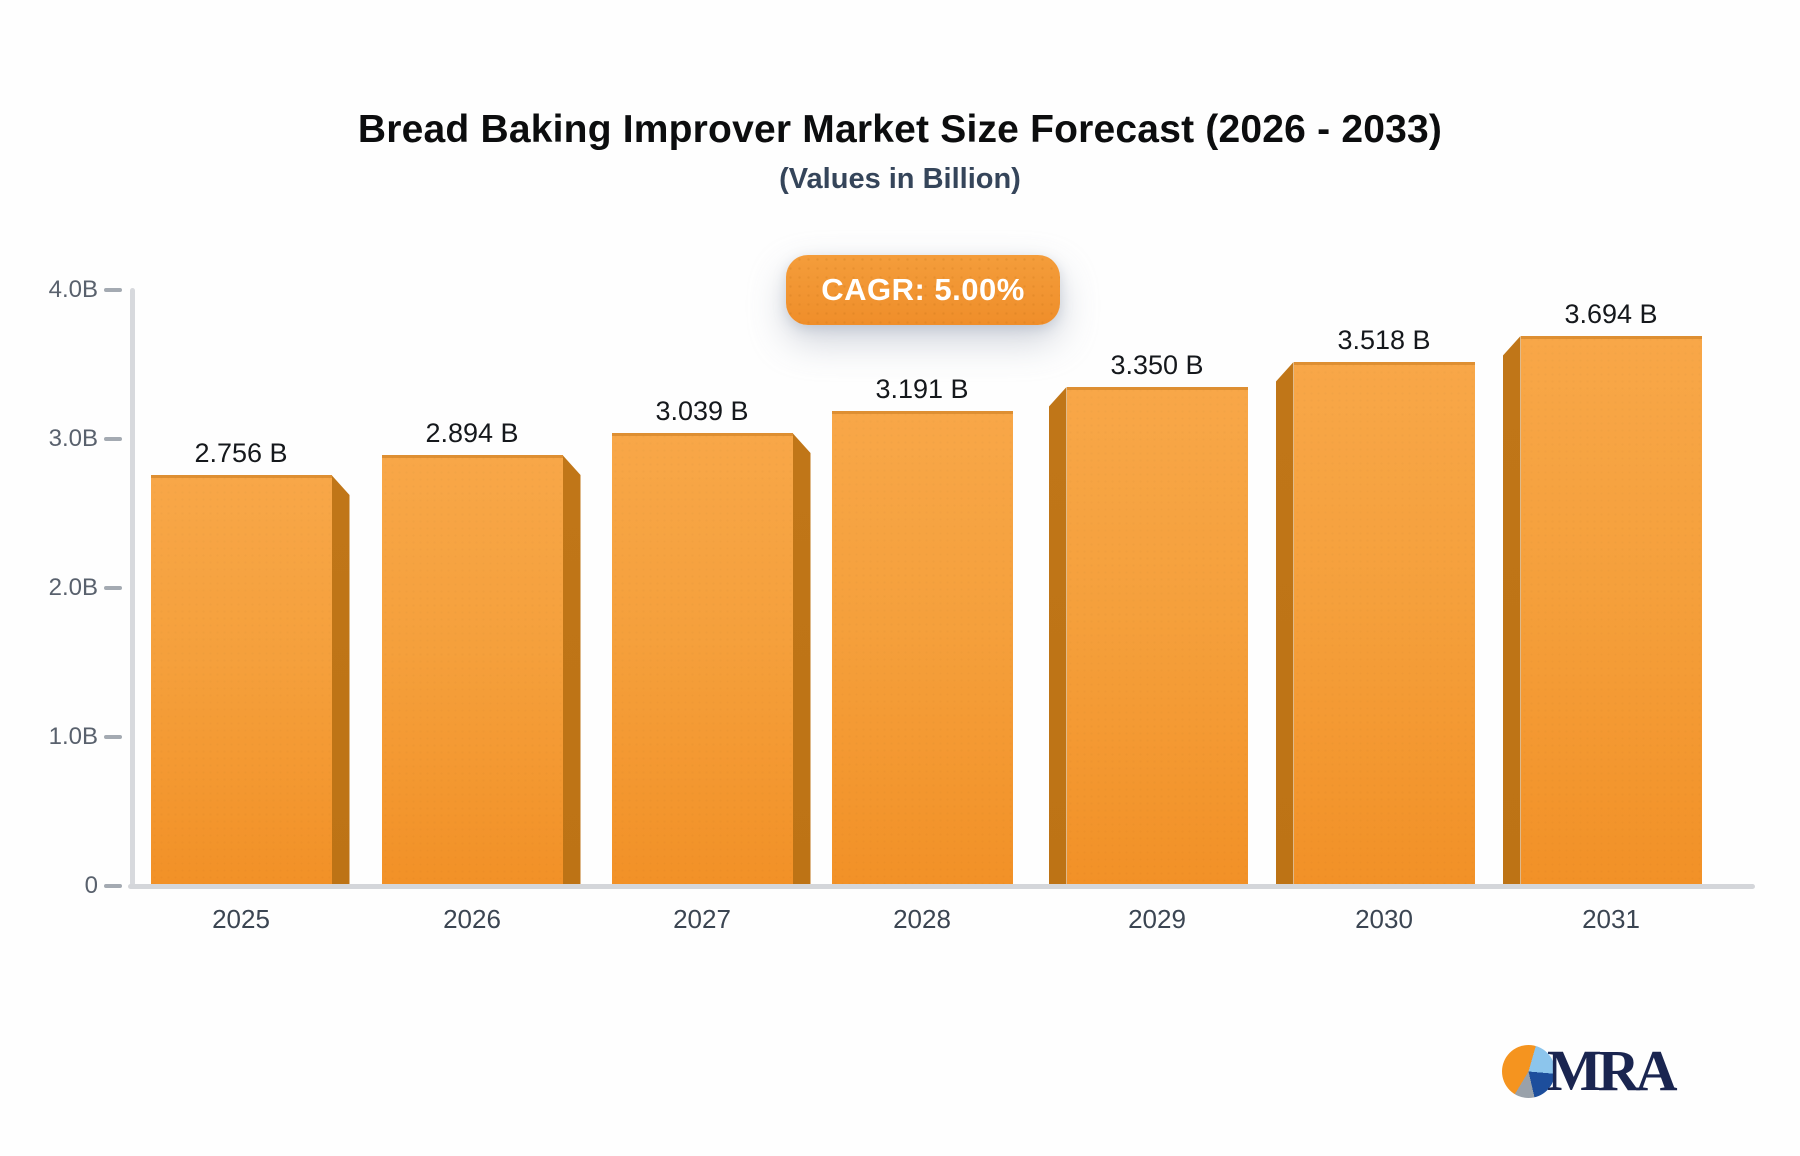  Describe the element at coordinates (1157, 635) in the screenshot. I see `bar-2029` at that location.